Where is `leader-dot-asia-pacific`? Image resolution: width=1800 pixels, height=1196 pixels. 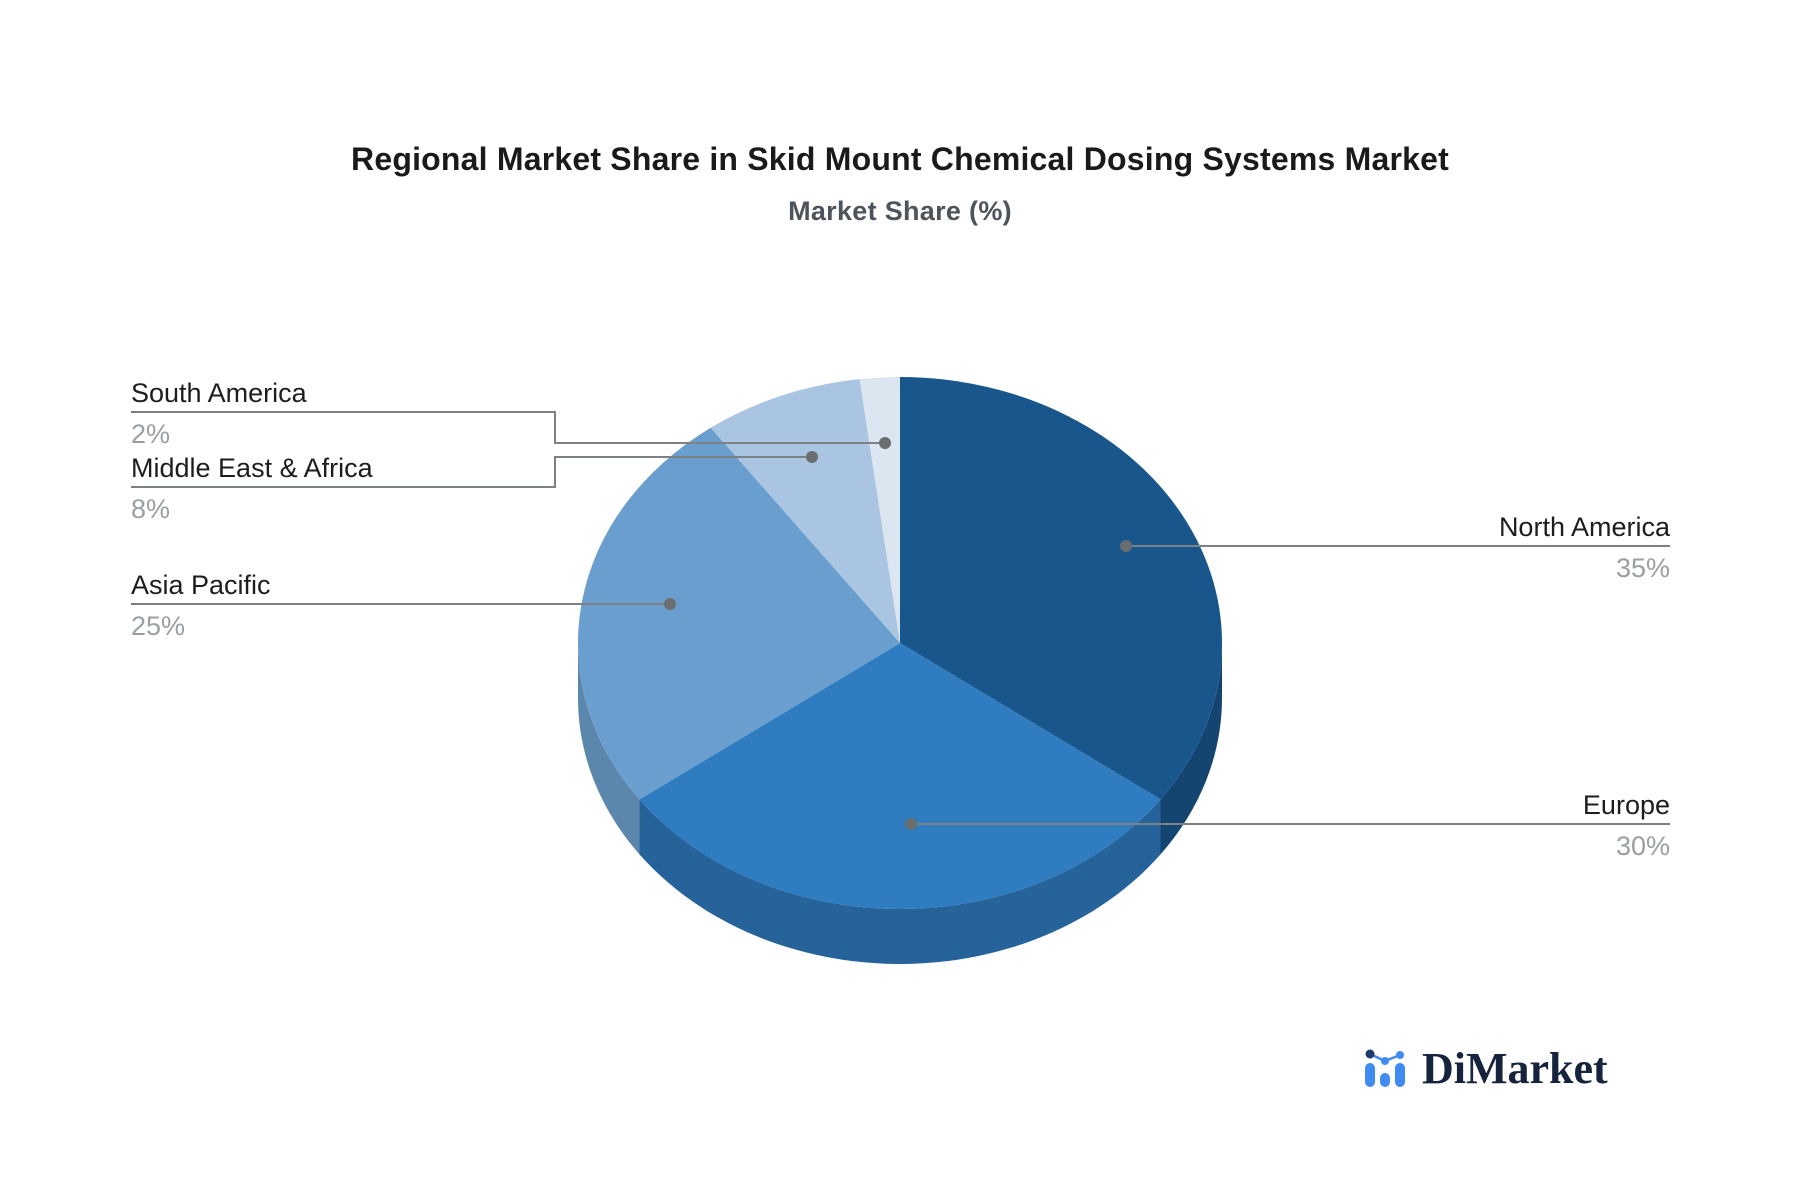
leader-dot-asia-pacific is located at coordinates (670, 604).